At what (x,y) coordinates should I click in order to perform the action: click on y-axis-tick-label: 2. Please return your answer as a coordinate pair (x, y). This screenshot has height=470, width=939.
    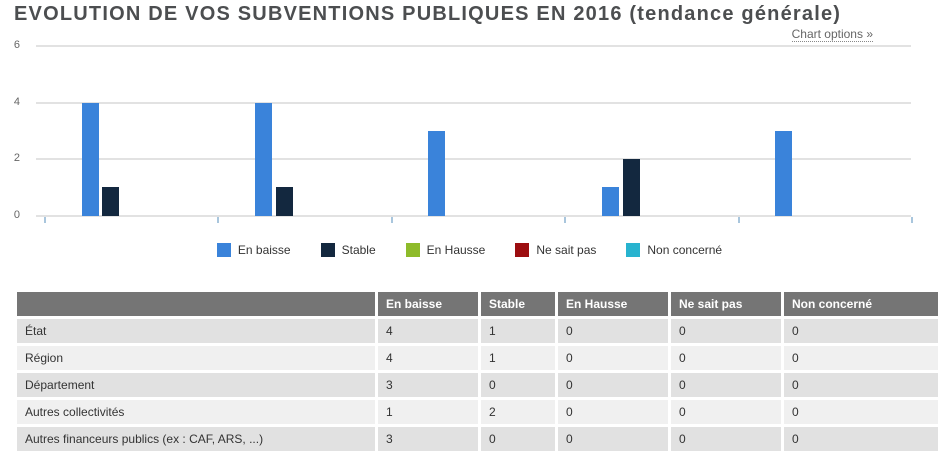
    Looking at the image, I should click on (16, 158).